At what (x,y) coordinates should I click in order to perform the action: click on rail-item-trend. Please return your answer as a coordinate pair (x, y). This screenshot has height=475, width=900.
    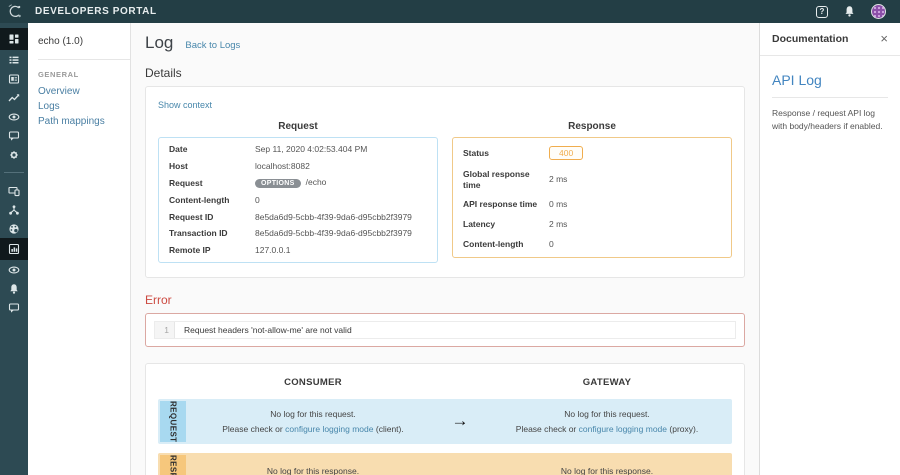
    Looking at the image, I should click on (14, 97).